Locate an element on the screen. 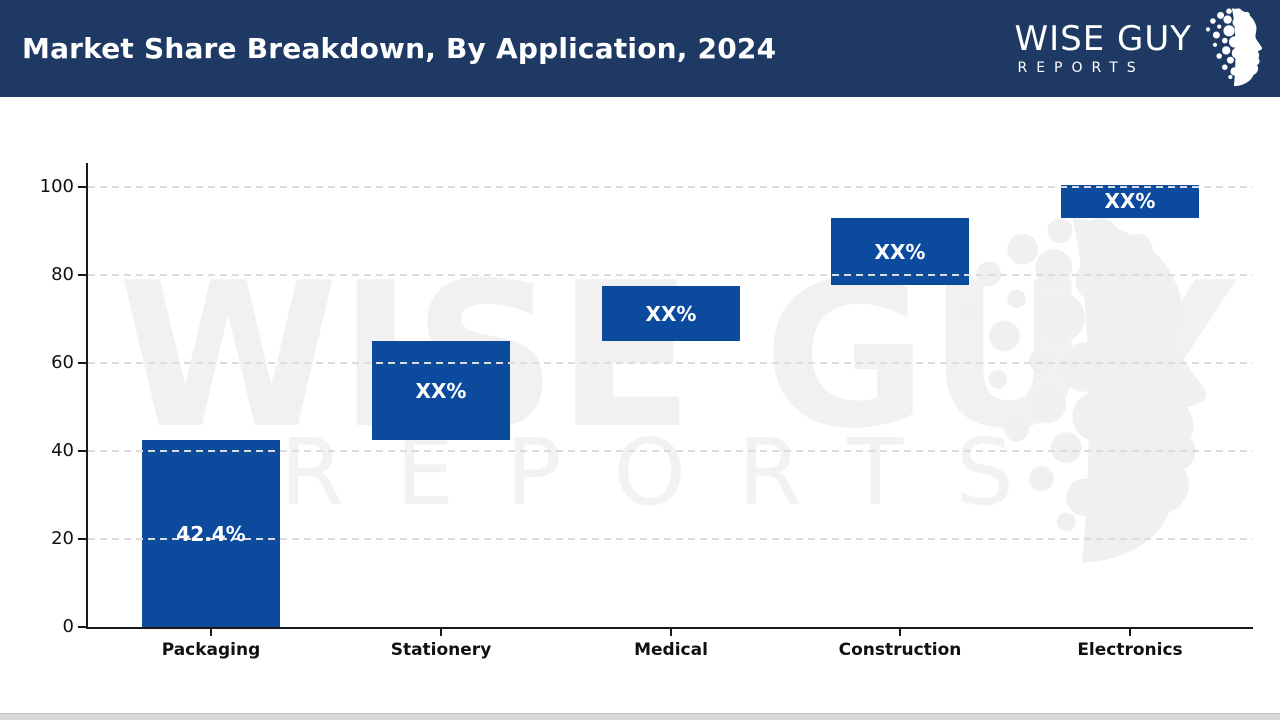 Image resolution: width=1280 pixels, height=720 pixels. footer-strip is located at coordinates (640, 716).